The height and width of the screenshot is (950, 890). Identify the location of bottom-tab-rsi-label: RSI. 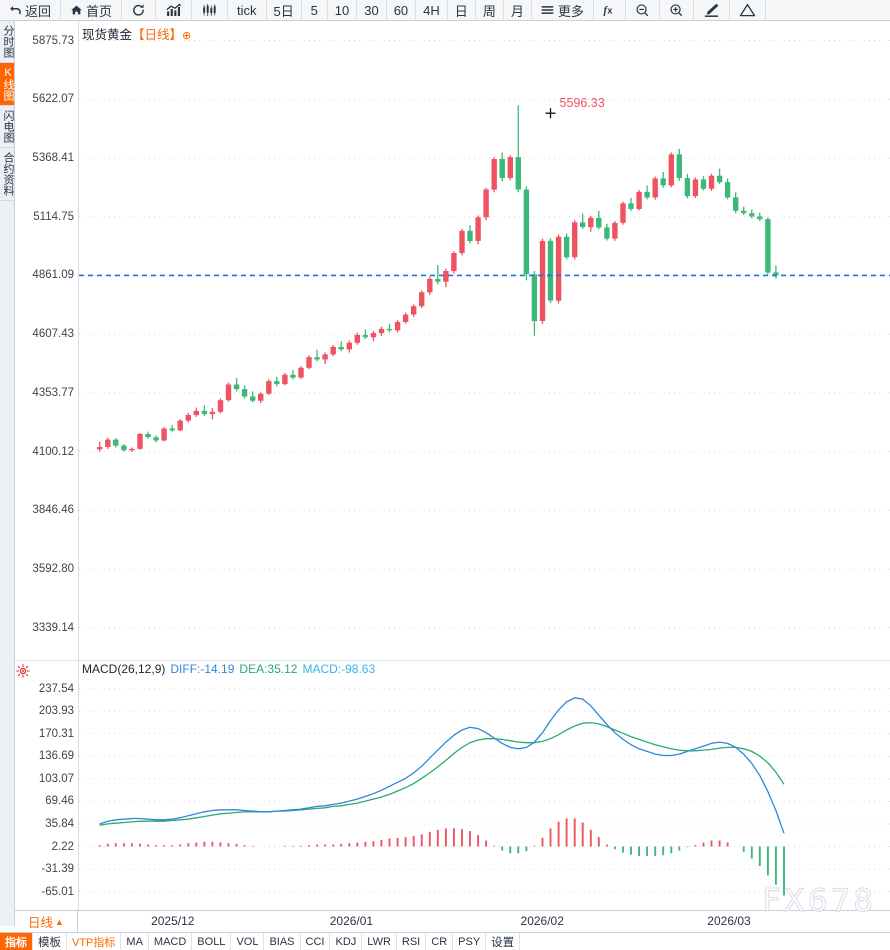
(411, 941).